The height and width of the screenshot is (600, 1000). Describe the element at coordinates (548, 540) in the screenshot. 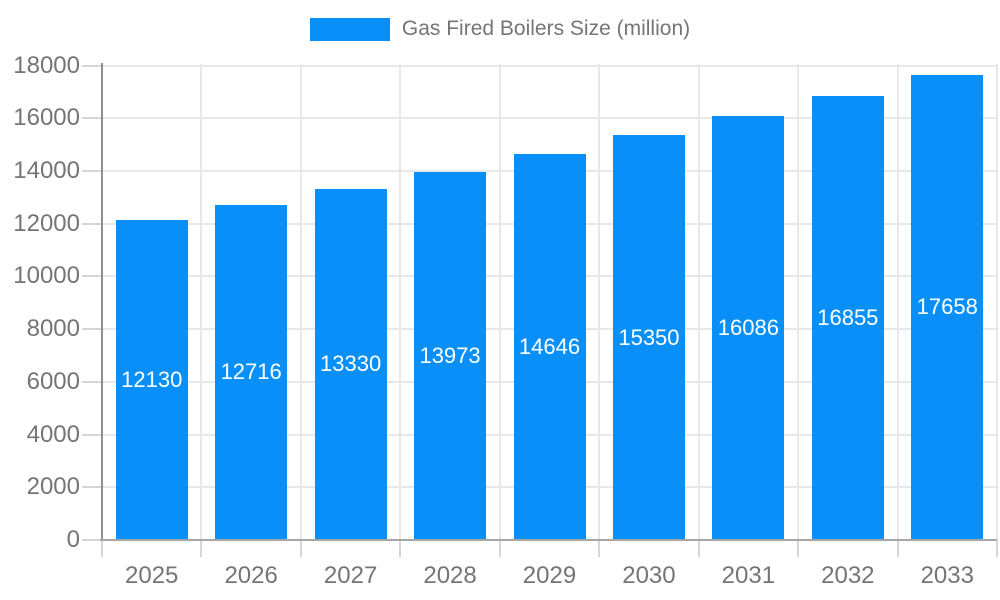

I see `x-axis-line` at that location.